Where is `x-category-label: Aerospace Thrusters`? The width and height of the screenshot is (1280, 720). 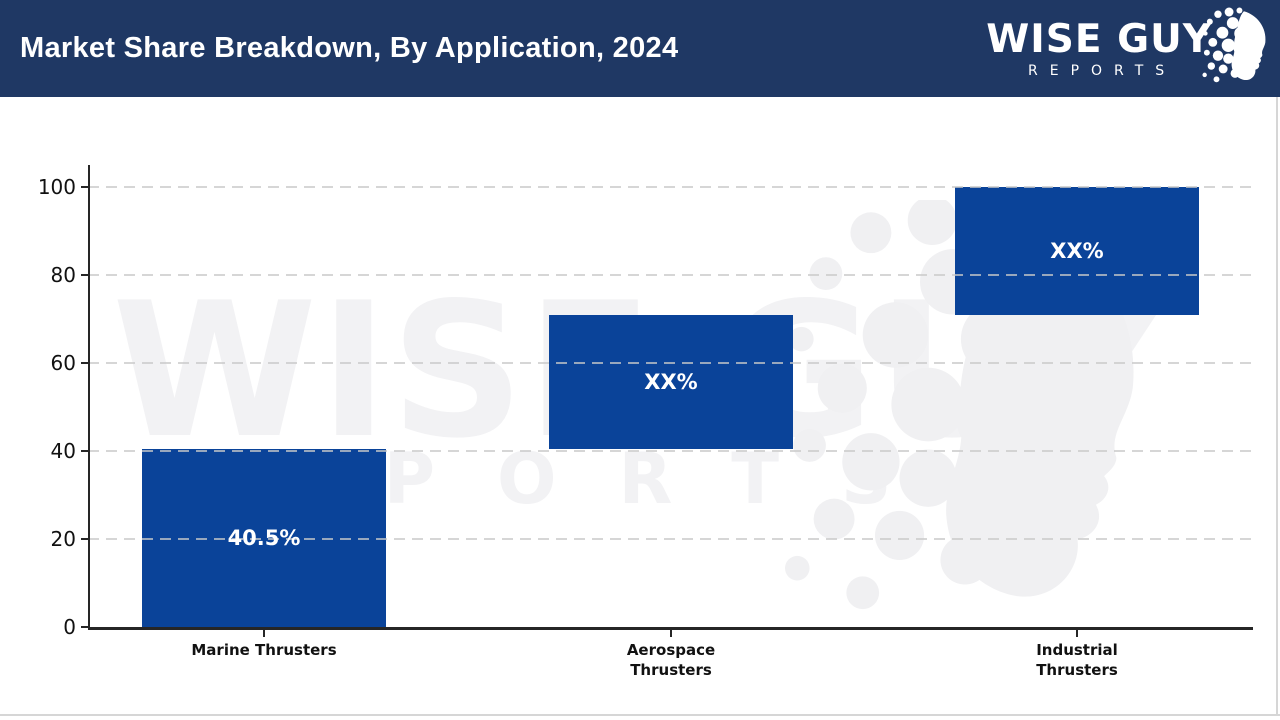
x-category-label: Aerospace Thrusters is located at coordinates (671, 660).